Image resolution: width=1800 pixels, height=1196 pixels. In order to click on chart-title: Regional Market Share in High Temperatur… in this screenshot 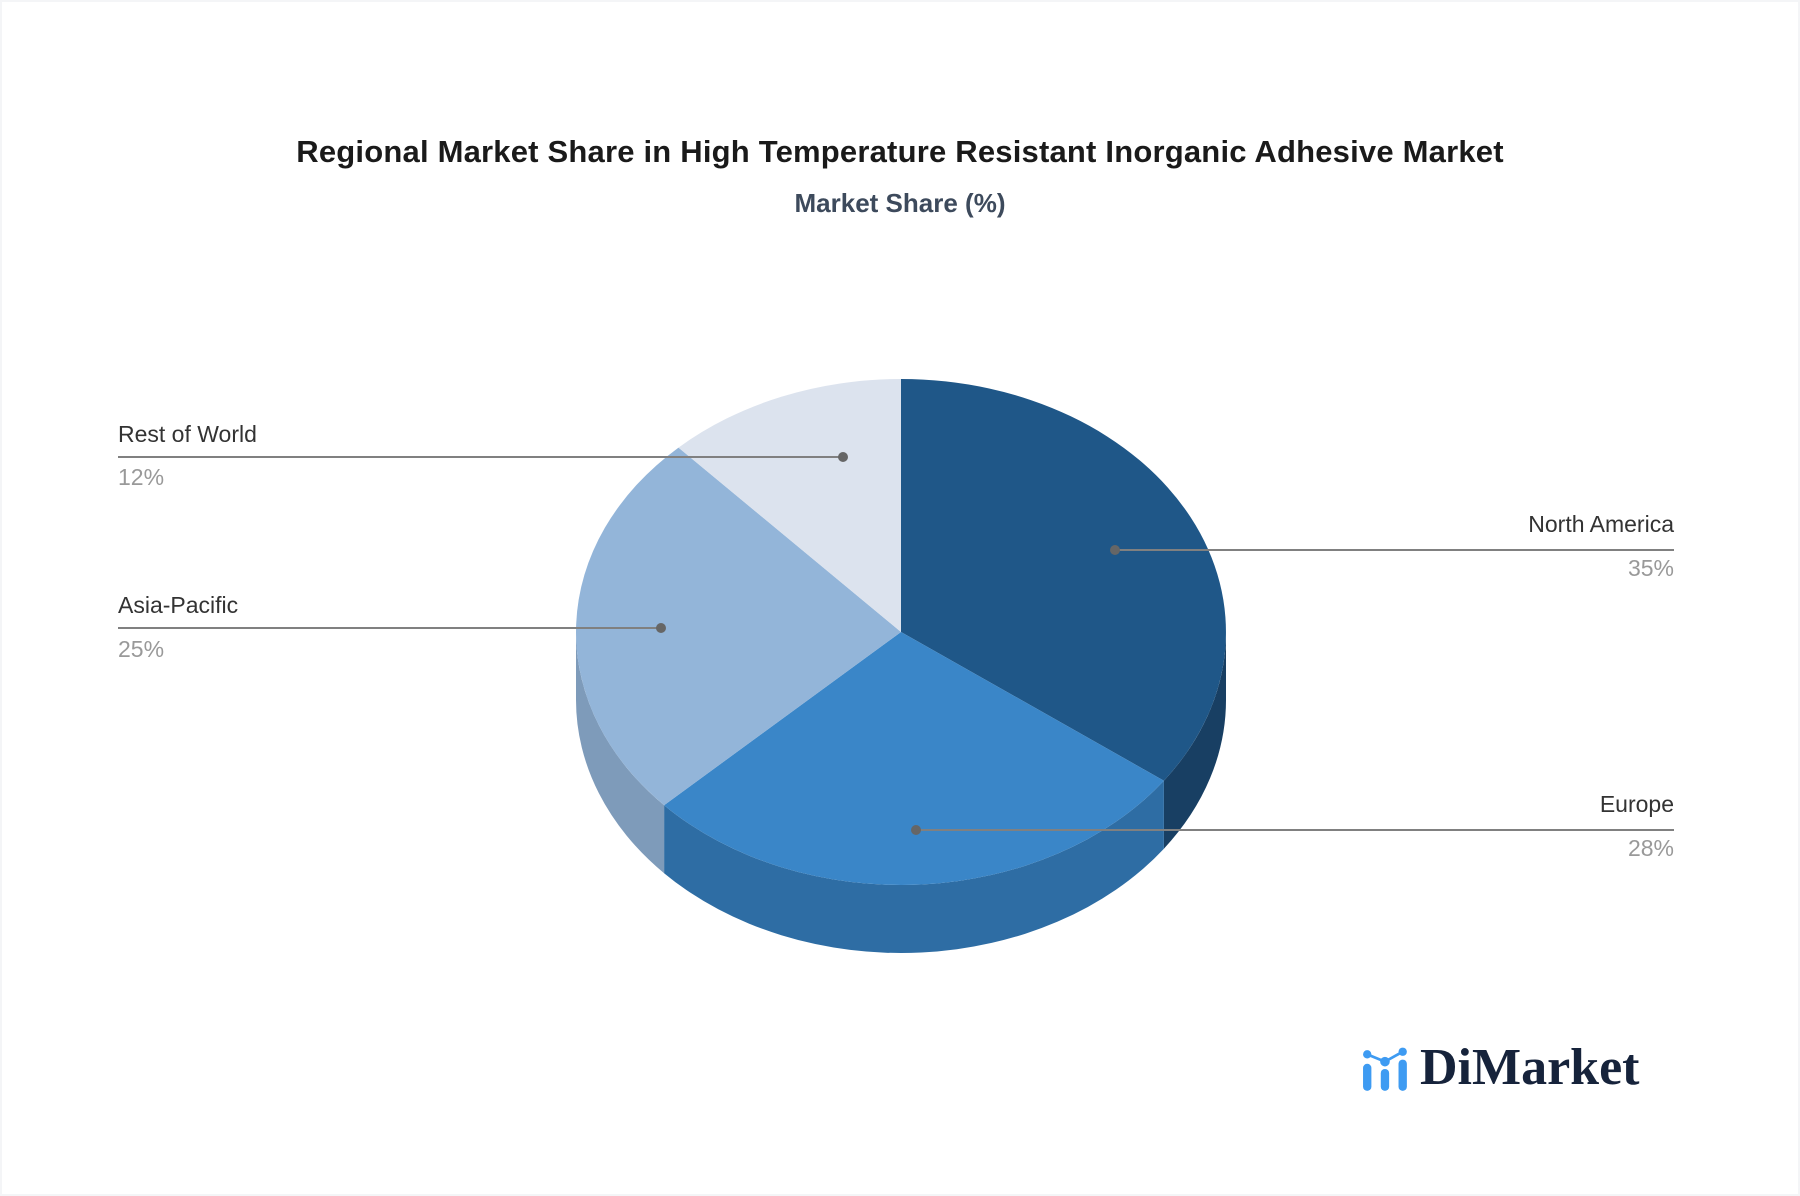, I will do `click(900, 151)`.